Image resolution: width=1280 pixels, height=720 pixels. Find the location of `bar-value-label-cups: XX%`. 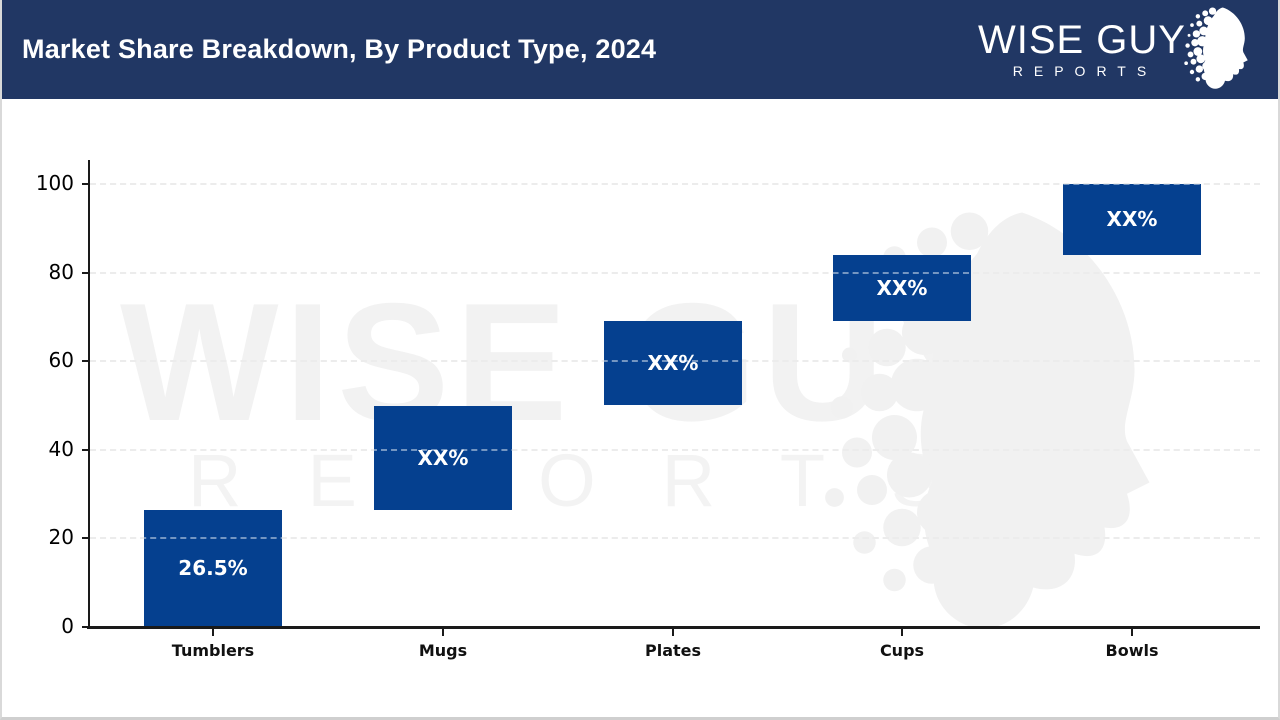

bar-value-label-cups: XX% is located at coordinates (902, 288).